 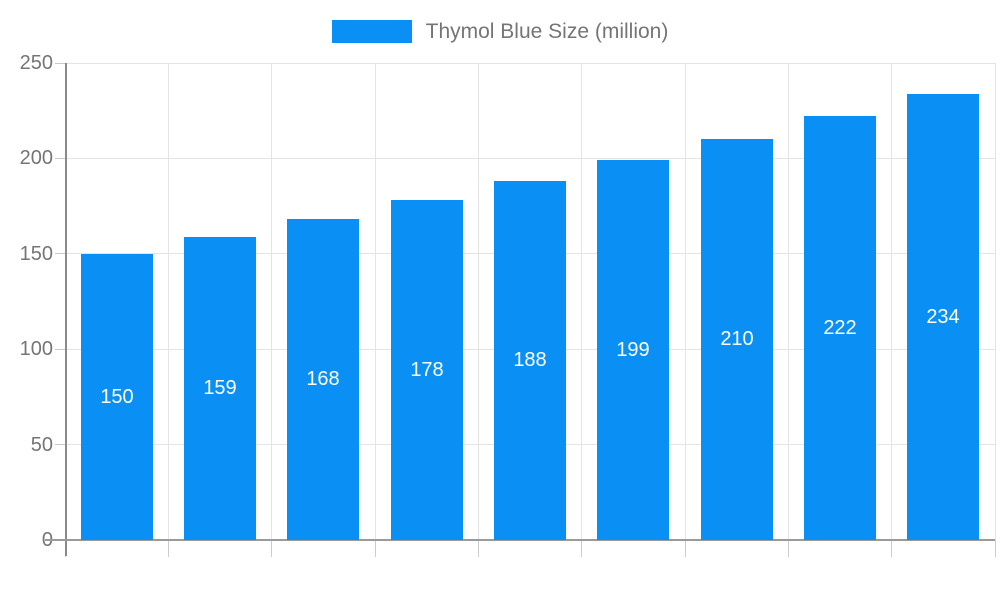 I want to click on bar-value-label: 234, so click(x=943, y=316).